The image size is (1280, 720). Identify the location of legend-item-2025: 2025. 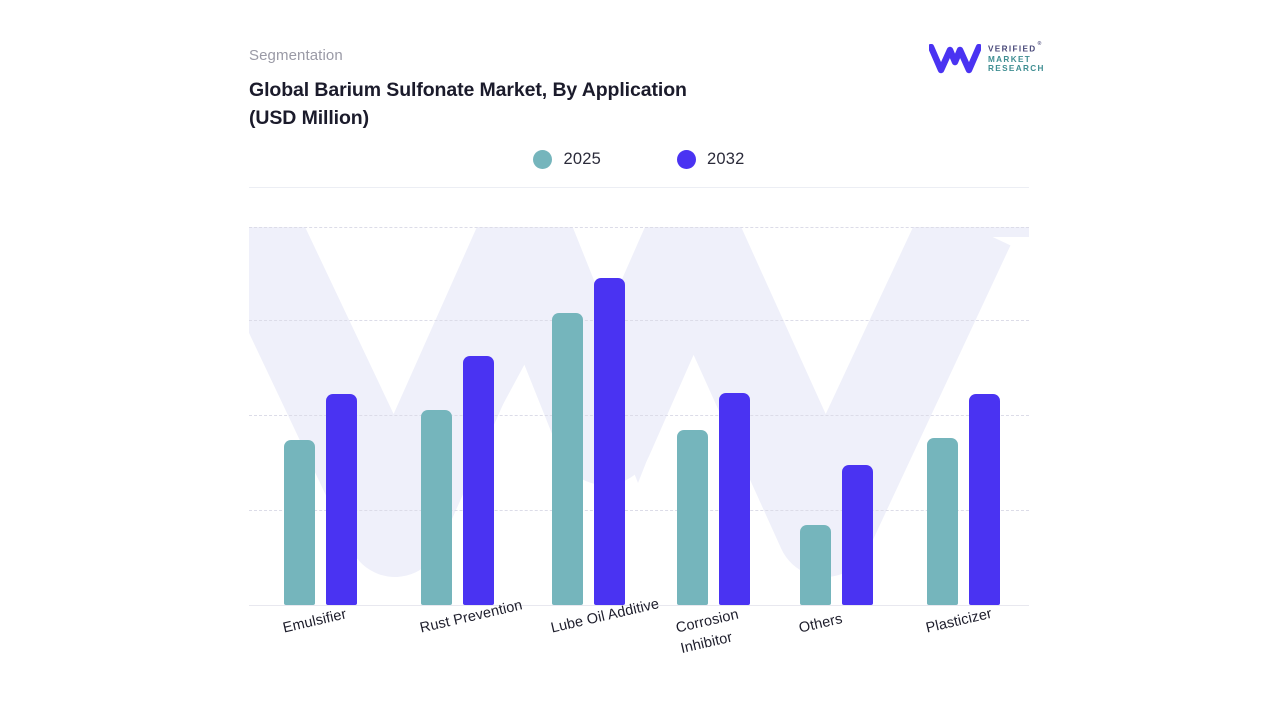
(567, 159).